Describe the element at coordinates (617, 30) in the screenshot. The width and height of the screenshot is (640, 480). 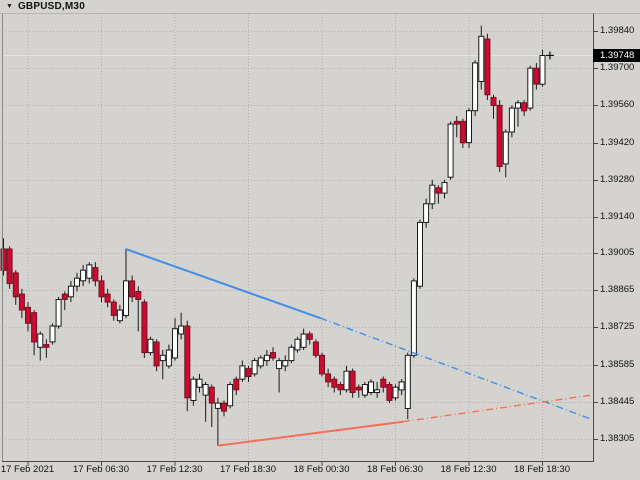
I see `price-axis-label: 1.39840` at that location.